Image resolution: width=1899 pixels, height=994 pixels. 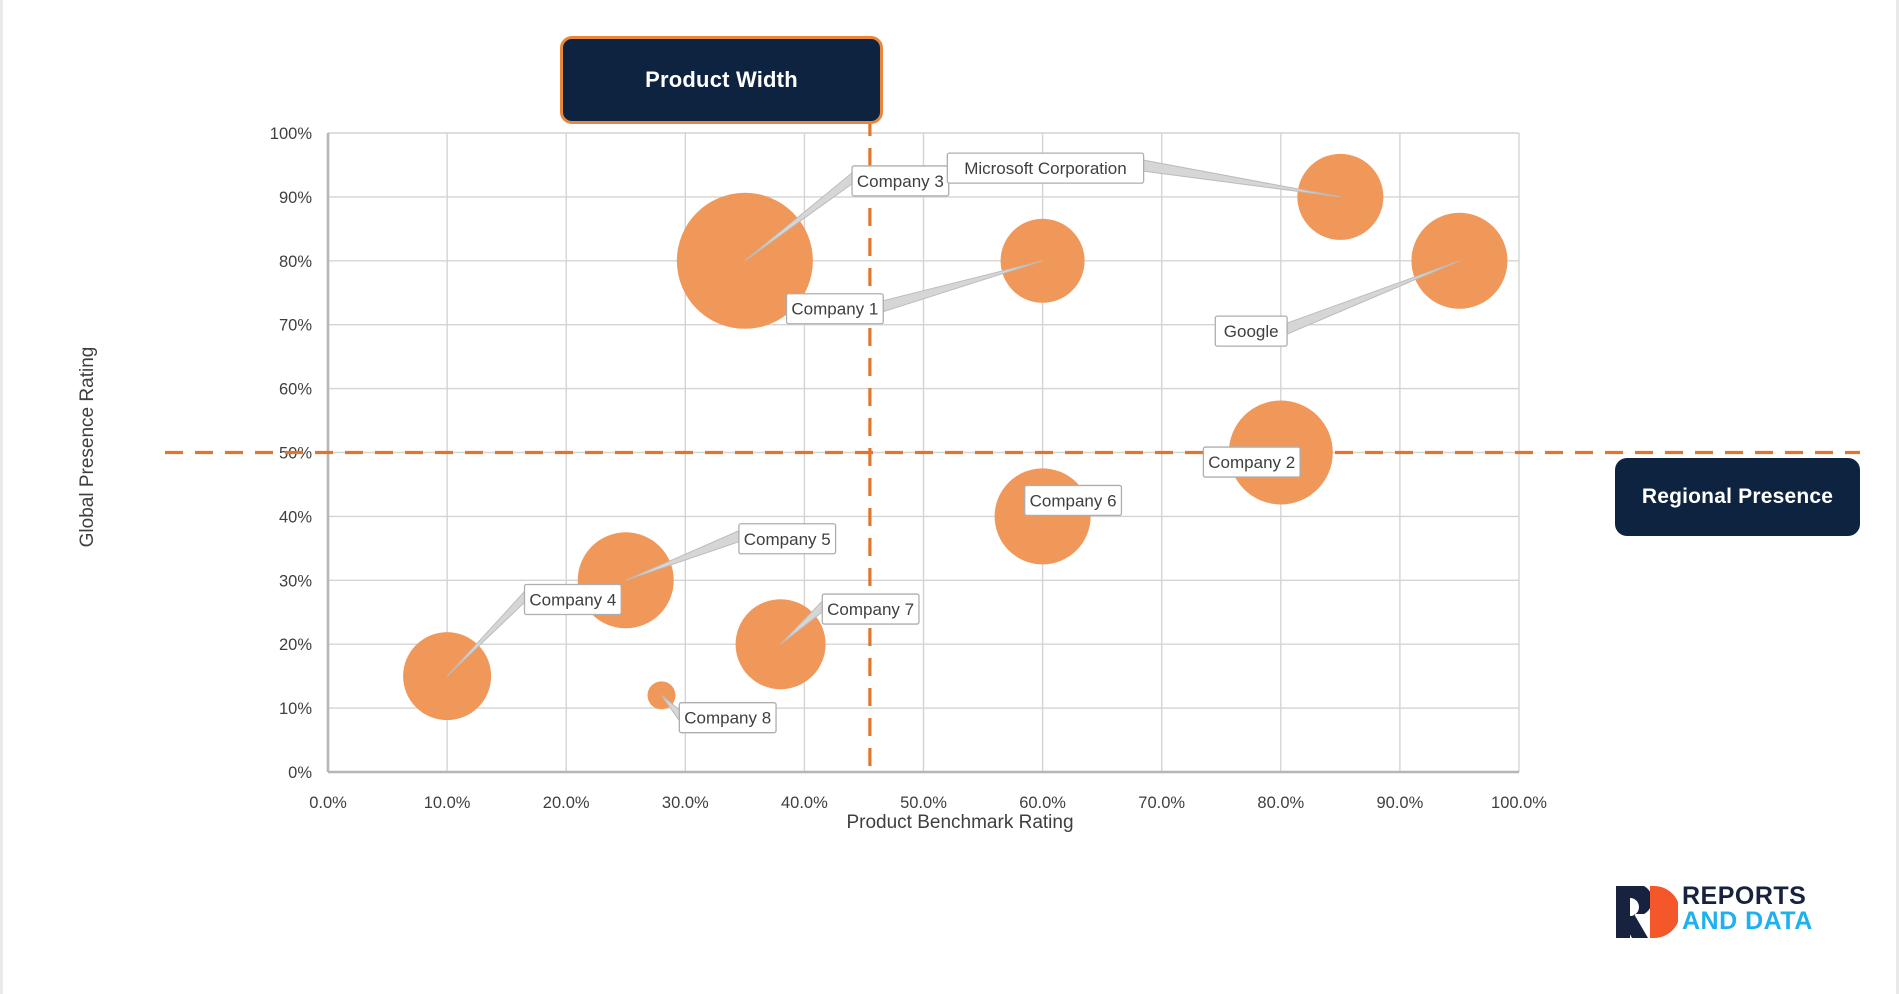 I want to click on x-tick-label: 10.0%, so click(x=447, y=803).